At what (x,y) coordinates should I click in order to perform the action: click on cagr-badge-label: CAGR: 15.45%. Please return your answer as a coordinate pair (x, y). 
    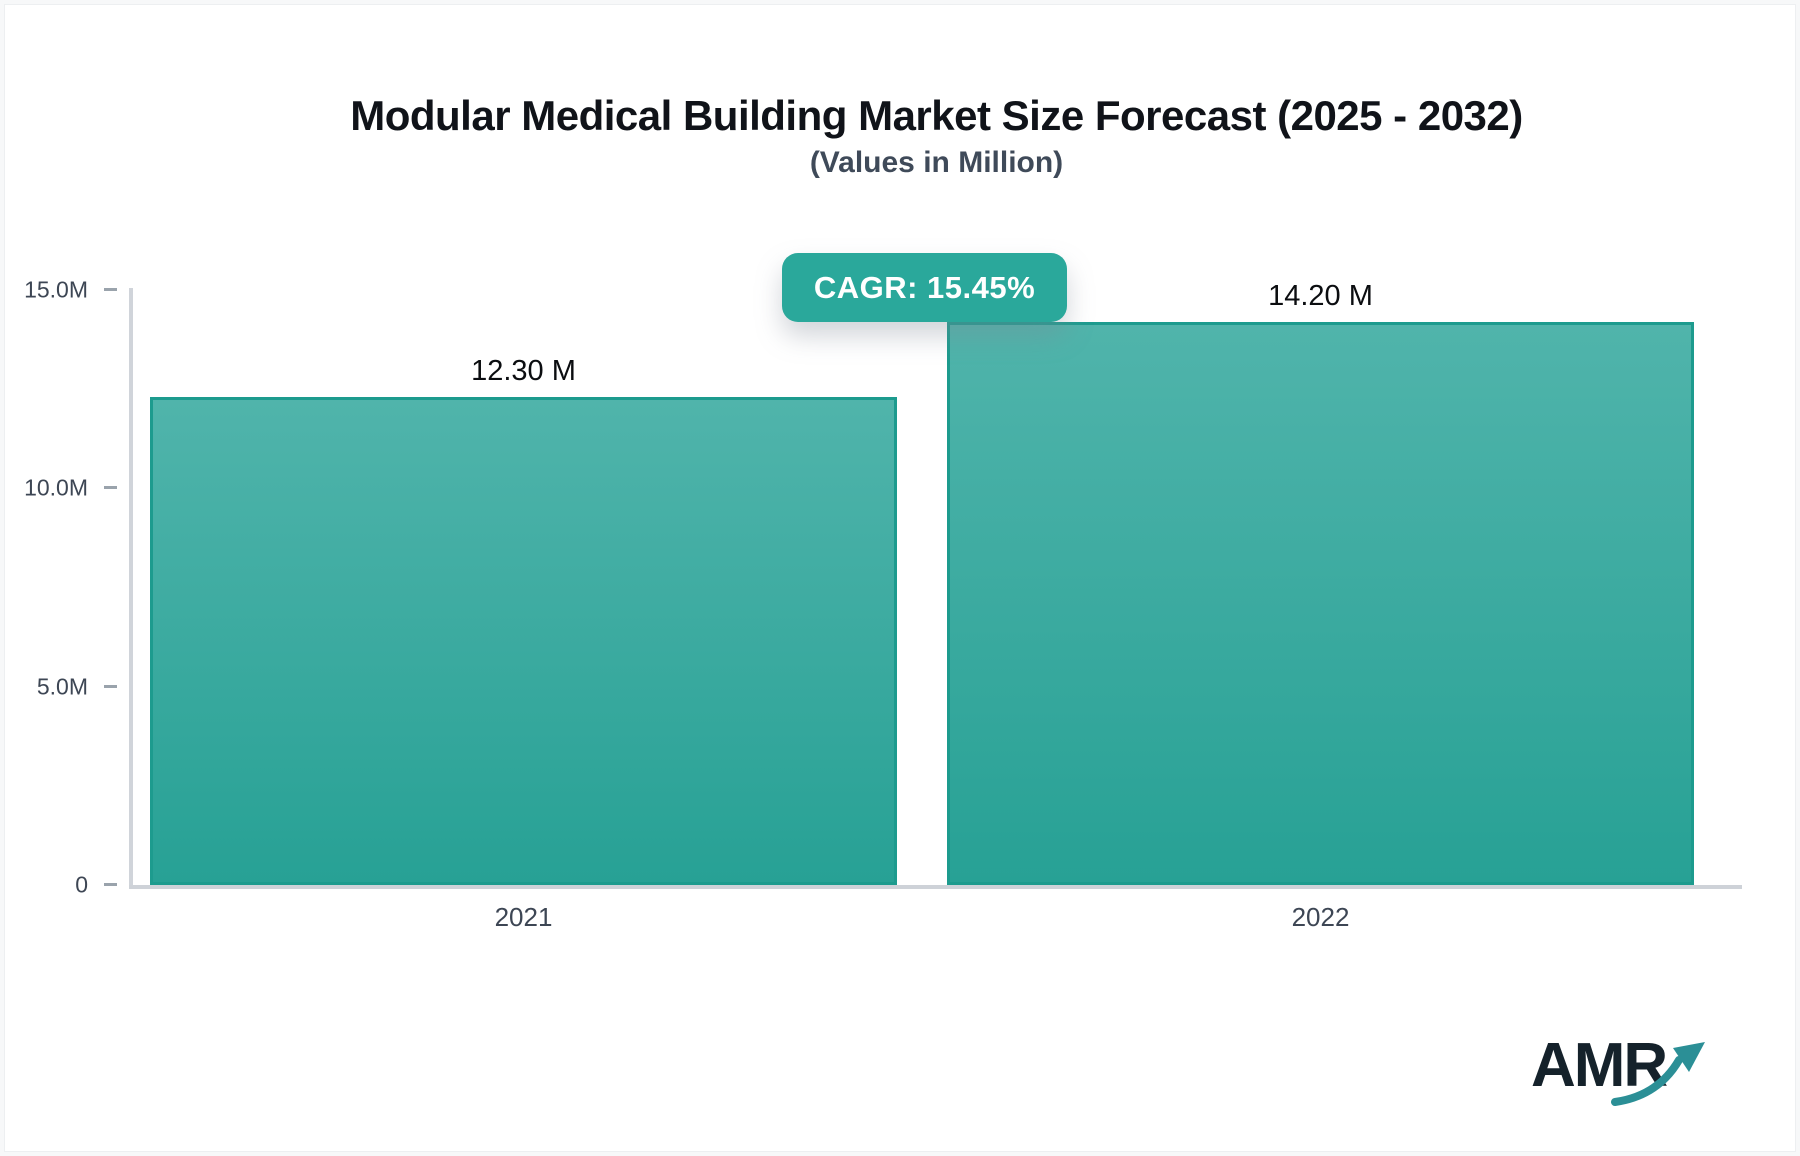
    Looking at the image, I should click on (924, 287).